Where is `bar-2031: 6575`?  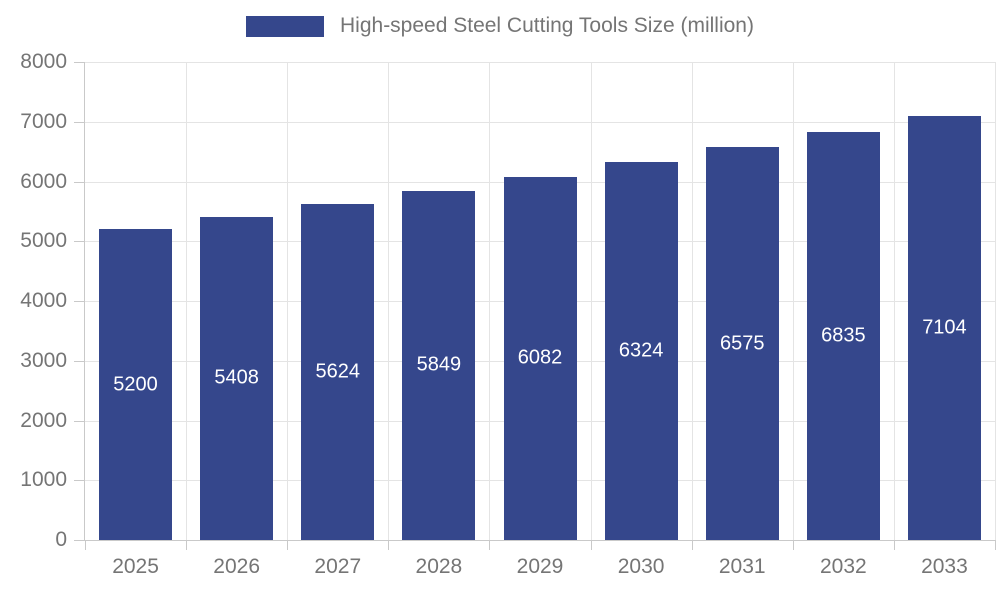
bar-2031: 6575 is located at coordinates (742, 343).